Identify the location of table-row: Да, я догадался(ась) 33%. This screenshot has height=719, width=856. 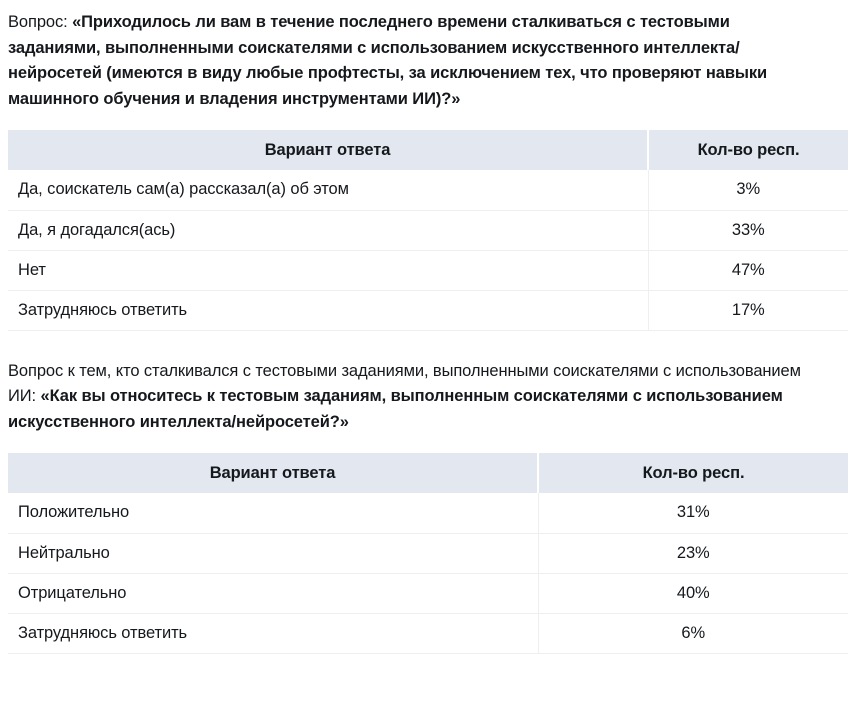
(428, 230).